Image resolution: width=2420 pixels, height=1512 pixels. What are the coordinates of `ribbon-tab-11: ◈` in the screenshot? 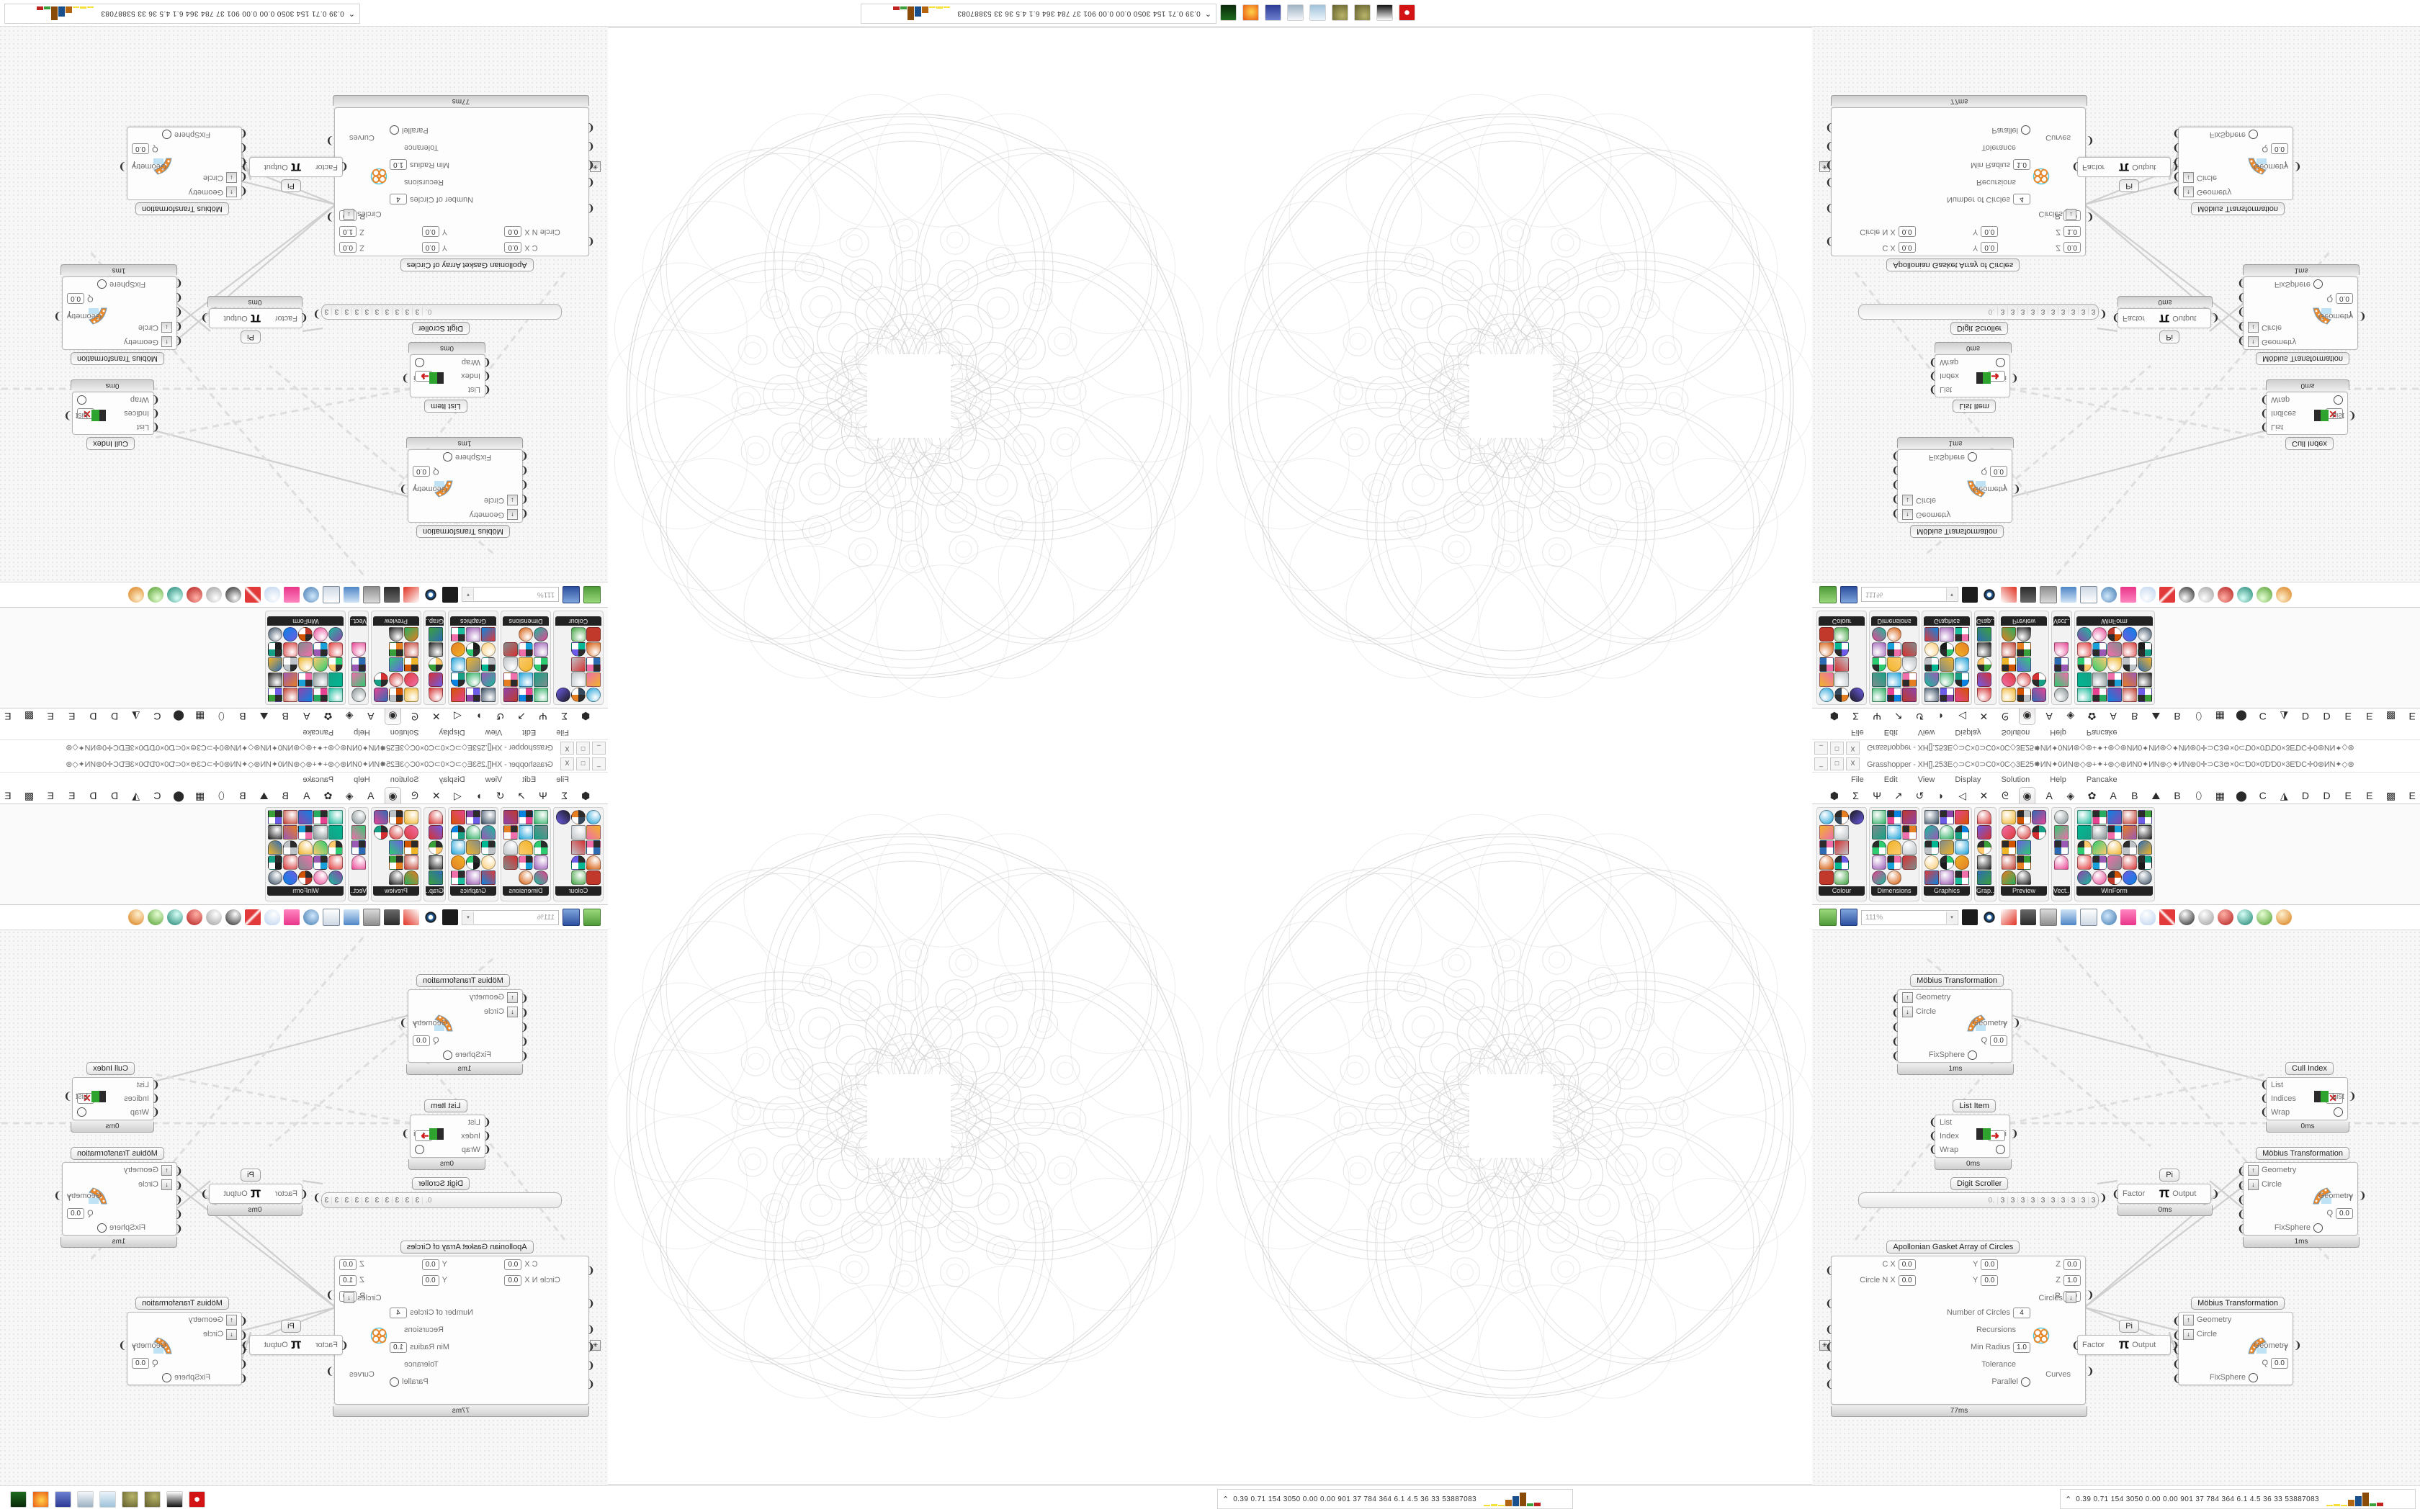 It's located at (2070, 795).